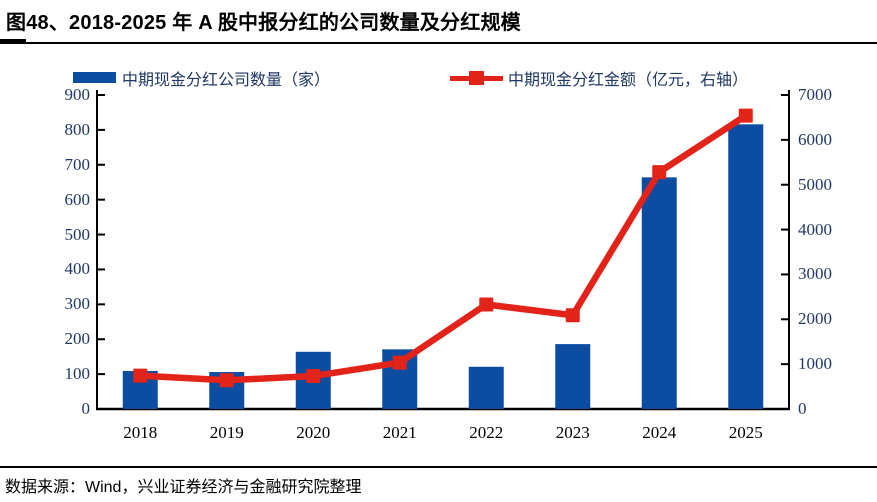  What do you see at coordinates (476, 78) in the screenshot?
I see `line-series-marker-icon` at bounding box center [476, 78].